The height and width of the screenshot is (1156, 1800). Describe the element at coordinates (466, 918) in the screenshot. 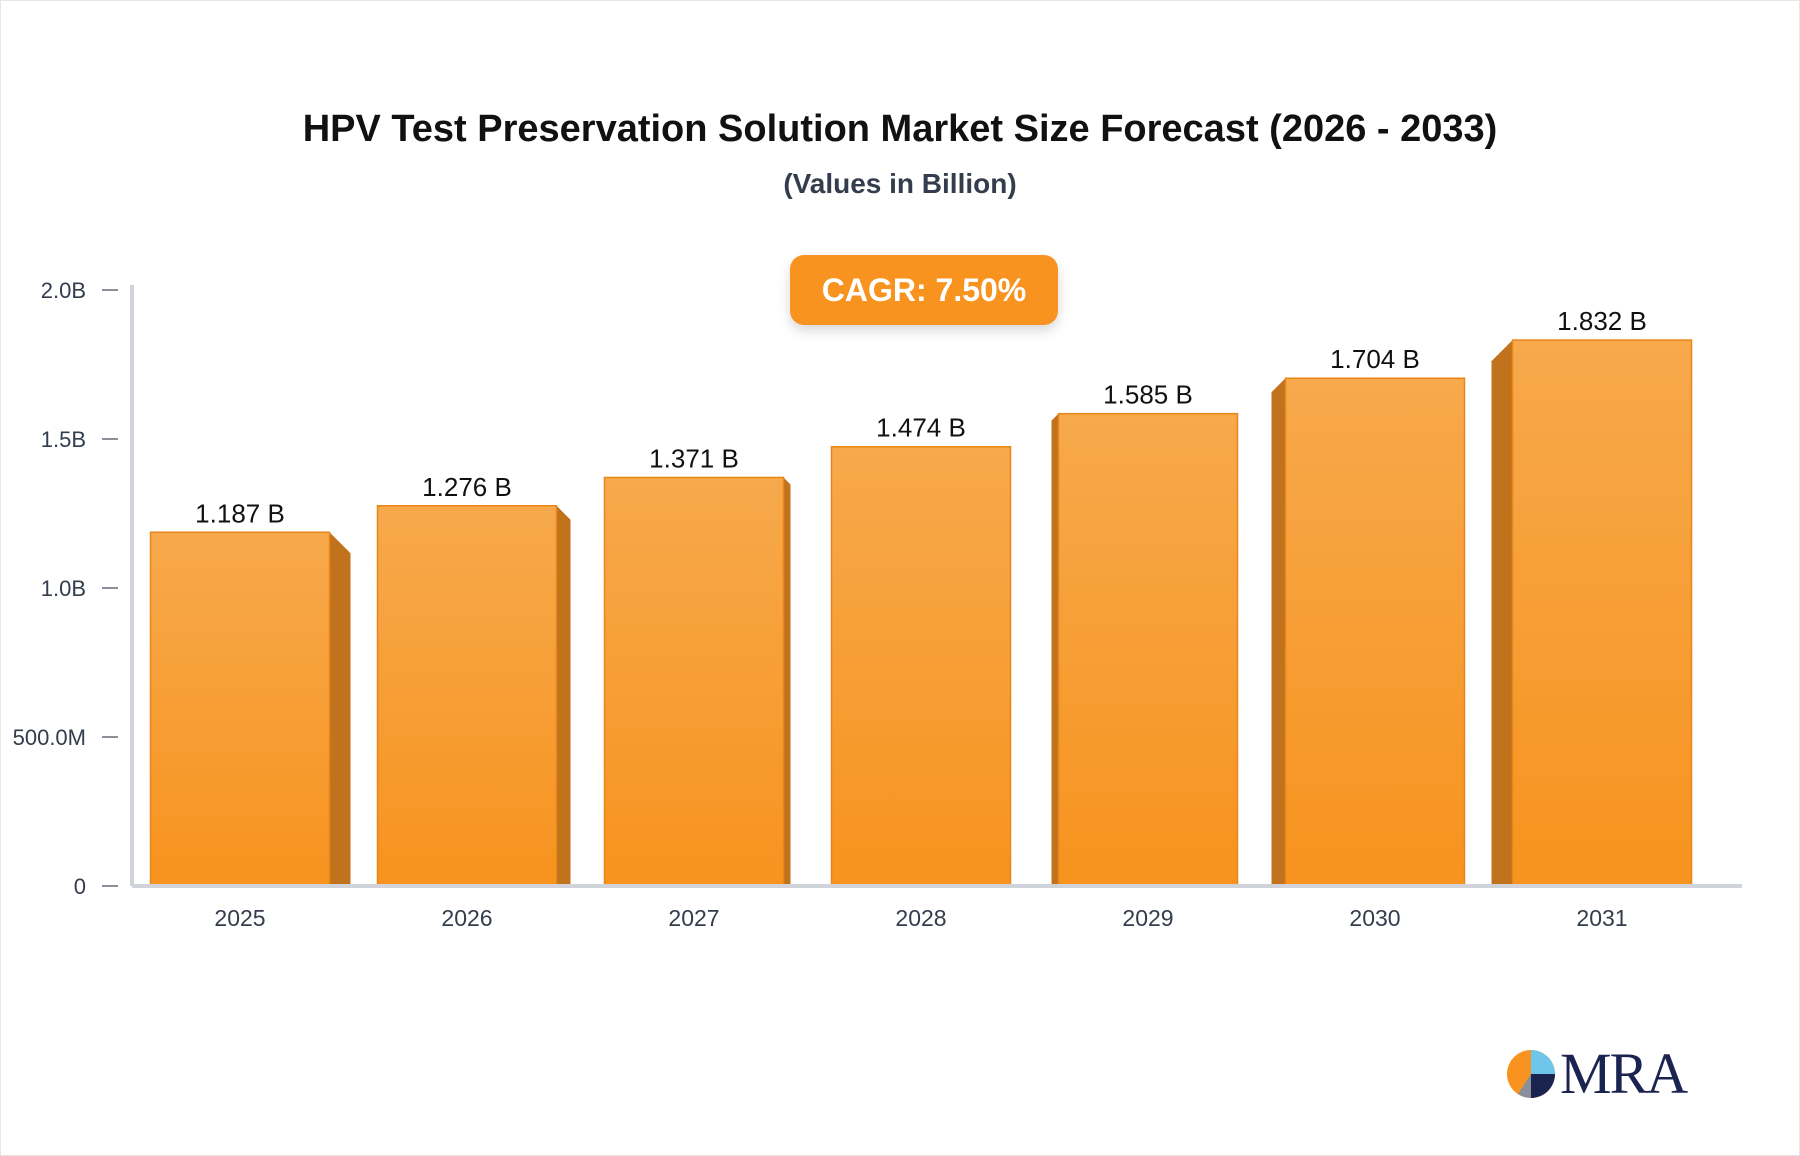

I see `x-tick-label: 2026` at that location.